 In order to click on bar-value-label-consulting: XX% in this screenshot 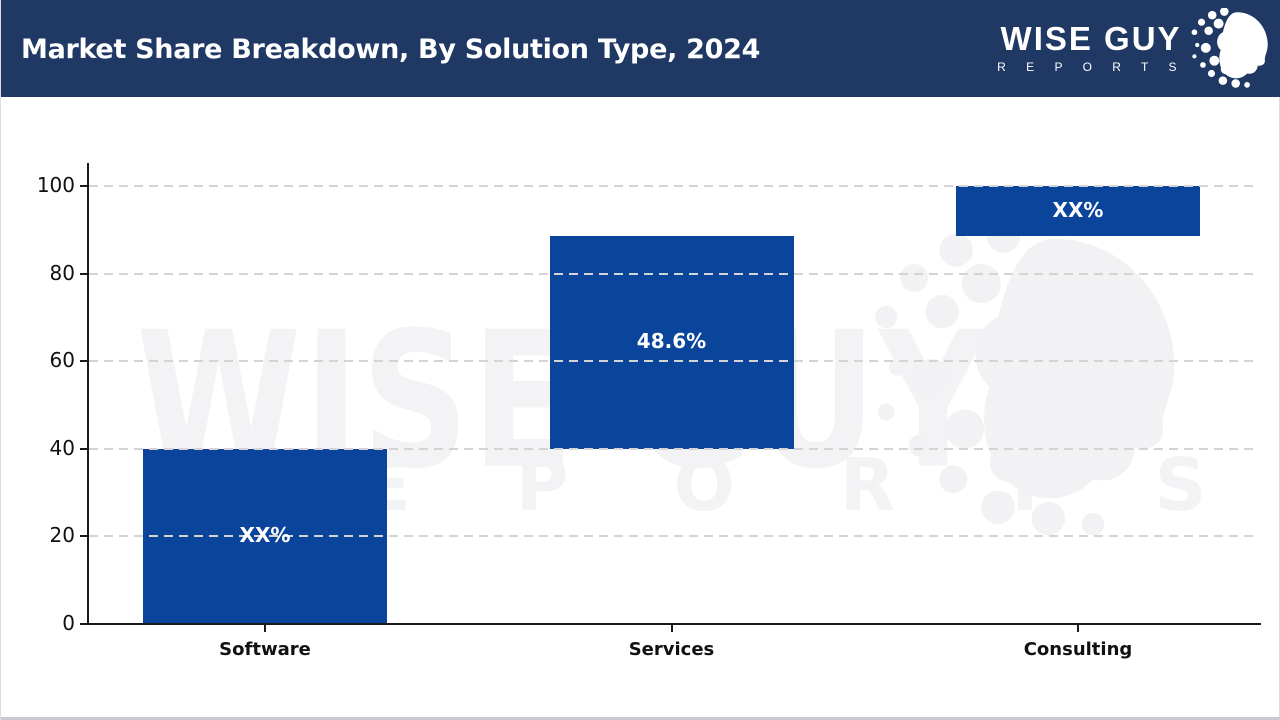, I will do `click(1078, 209)`.